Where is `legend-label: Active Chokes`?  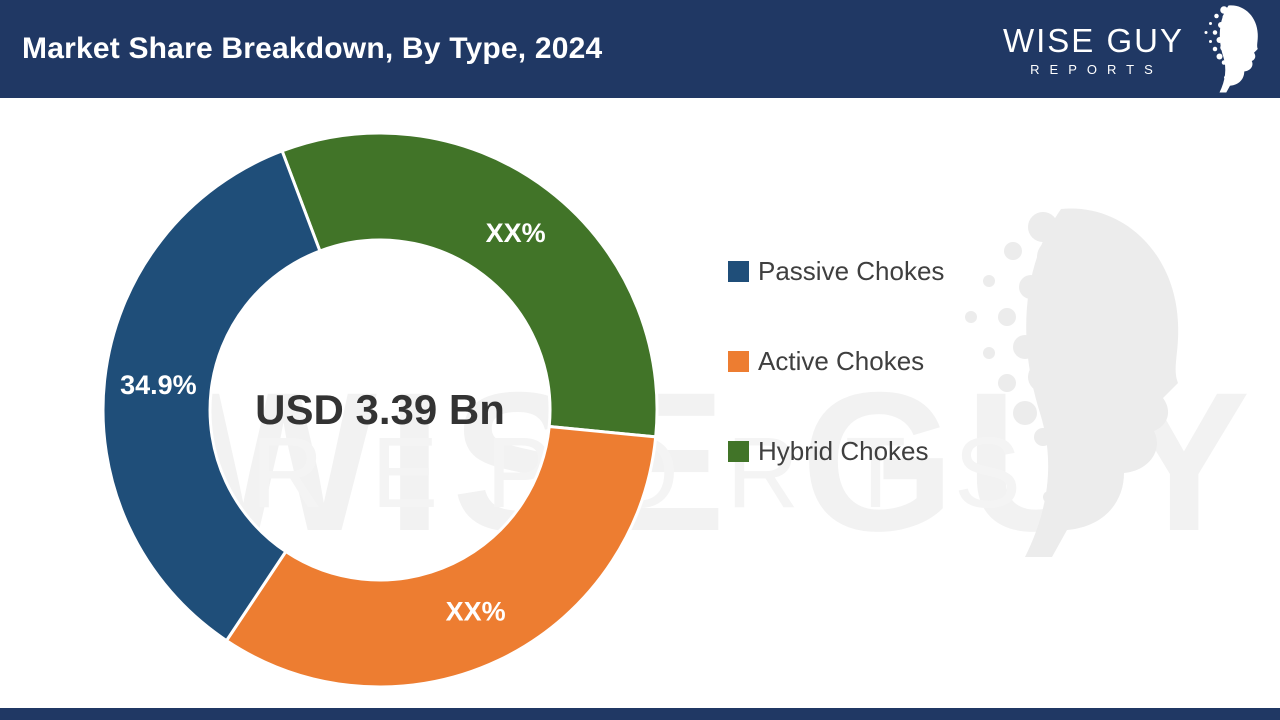 legend-label: Active Chokes is located at coordinates (841, 360).